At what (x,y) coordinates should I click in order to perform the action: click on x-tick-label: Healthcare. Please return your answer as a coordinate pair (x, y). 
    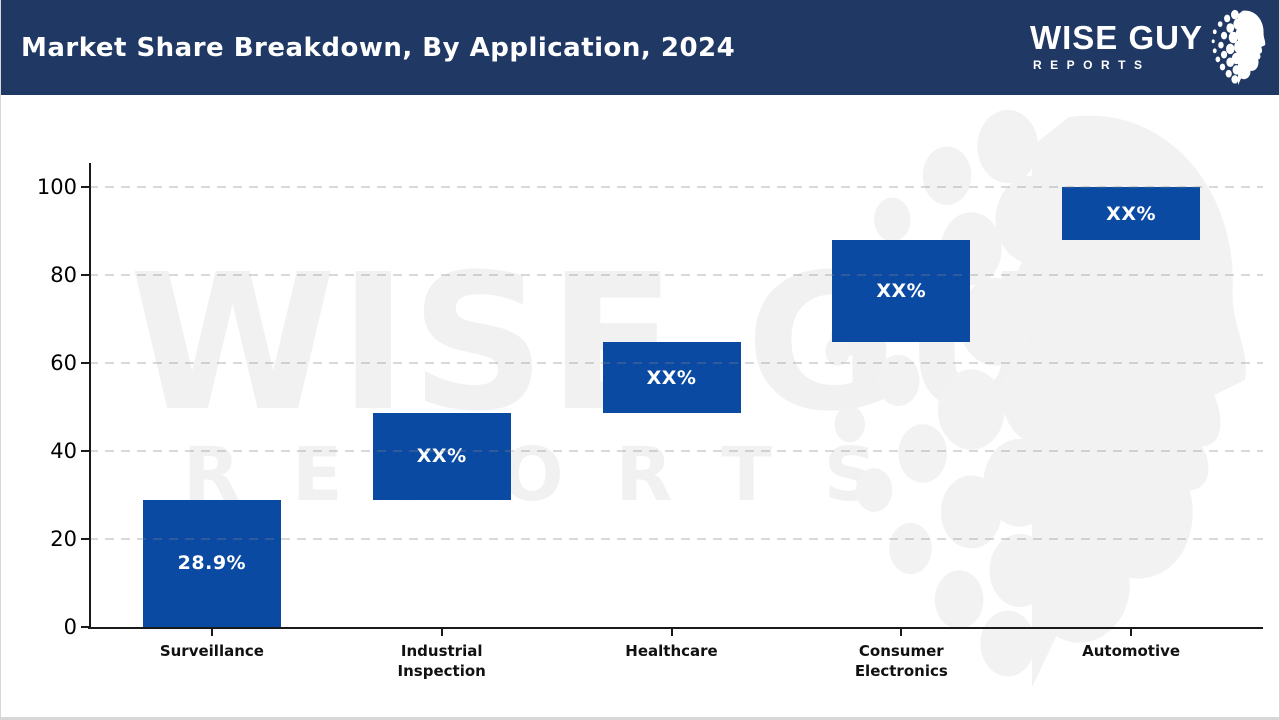
    Looking at the image, I should click on (671, 651).